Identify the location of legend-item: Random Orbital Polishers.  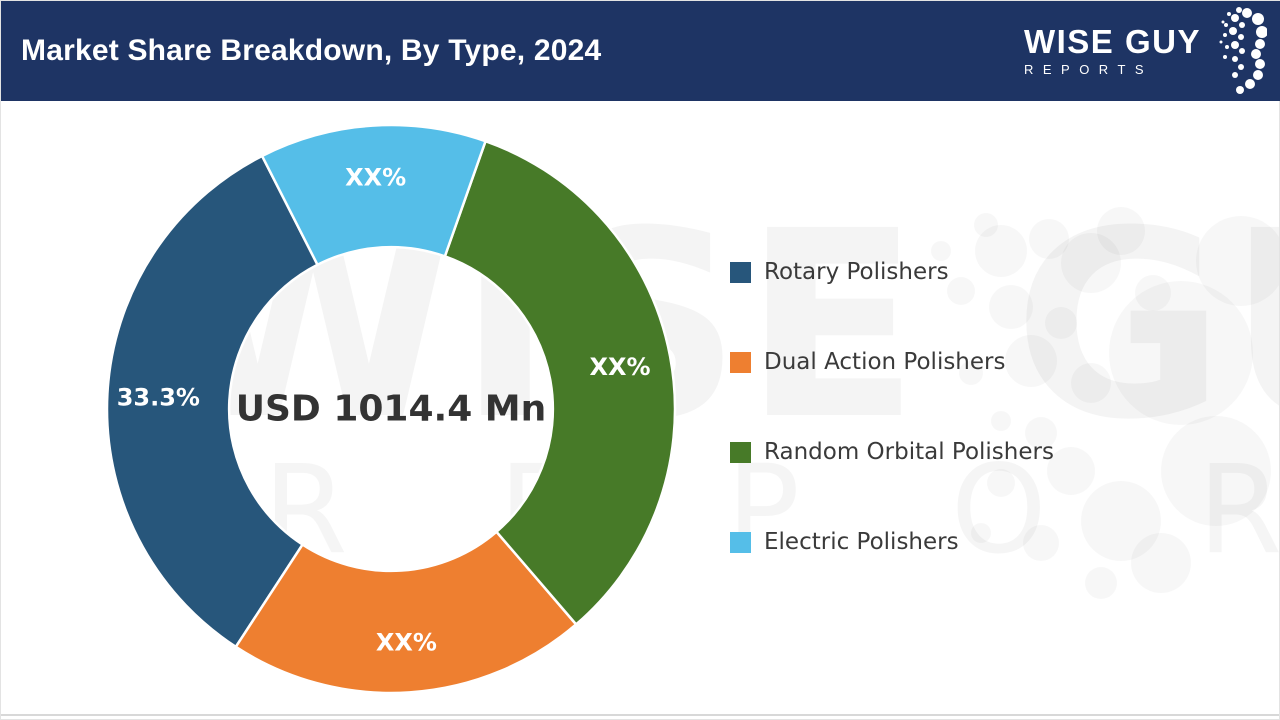
(892, 452).